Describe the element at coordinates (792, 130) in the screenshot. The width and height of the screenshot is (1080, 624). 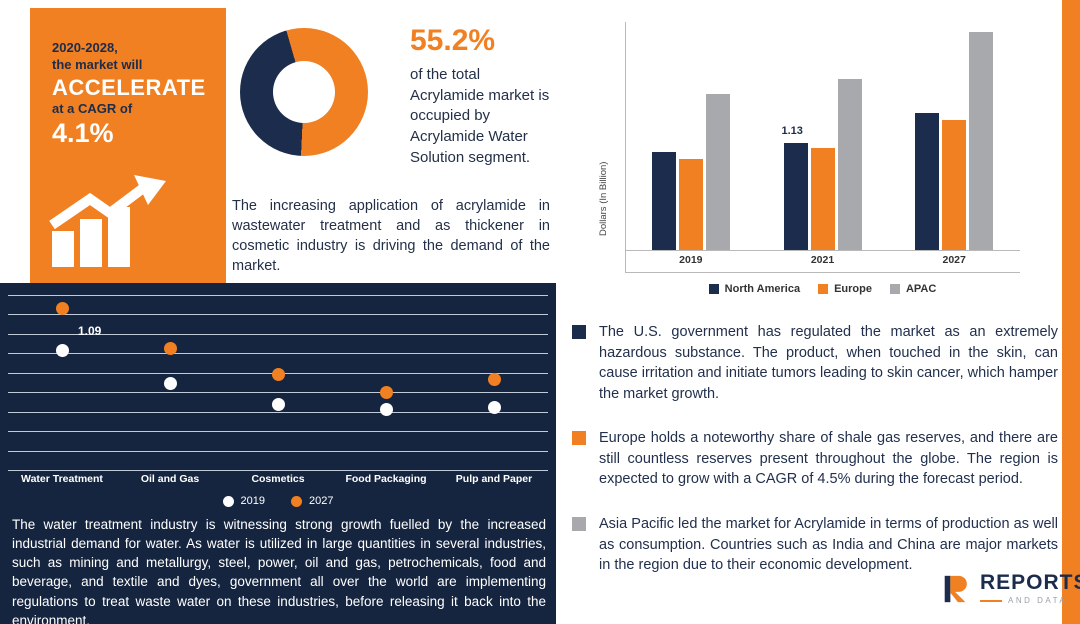
I see `bar-chart-value-label: 1.13` at that location.